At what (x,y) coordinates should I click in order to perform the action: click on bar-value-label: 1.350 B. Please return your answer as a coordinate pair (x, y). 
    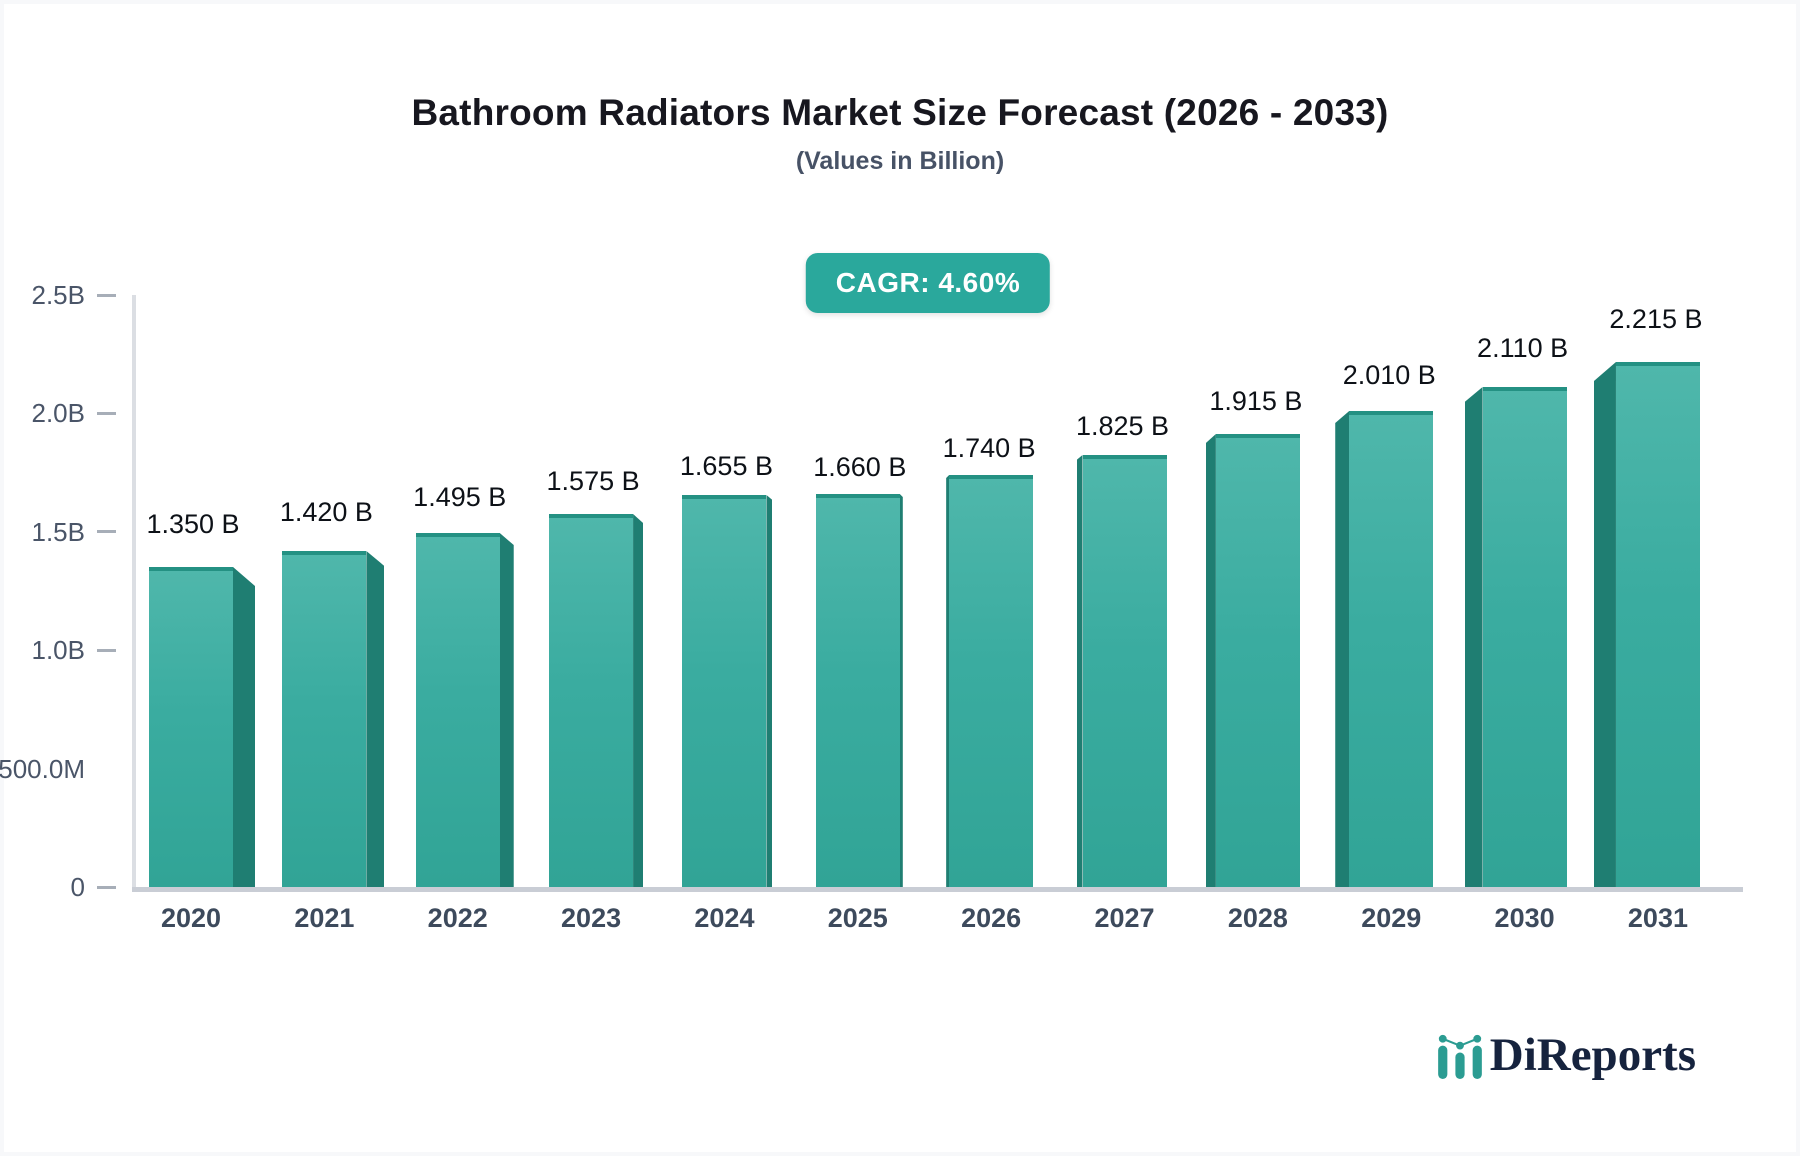
    Looking at the image, I should click on (193, 524).